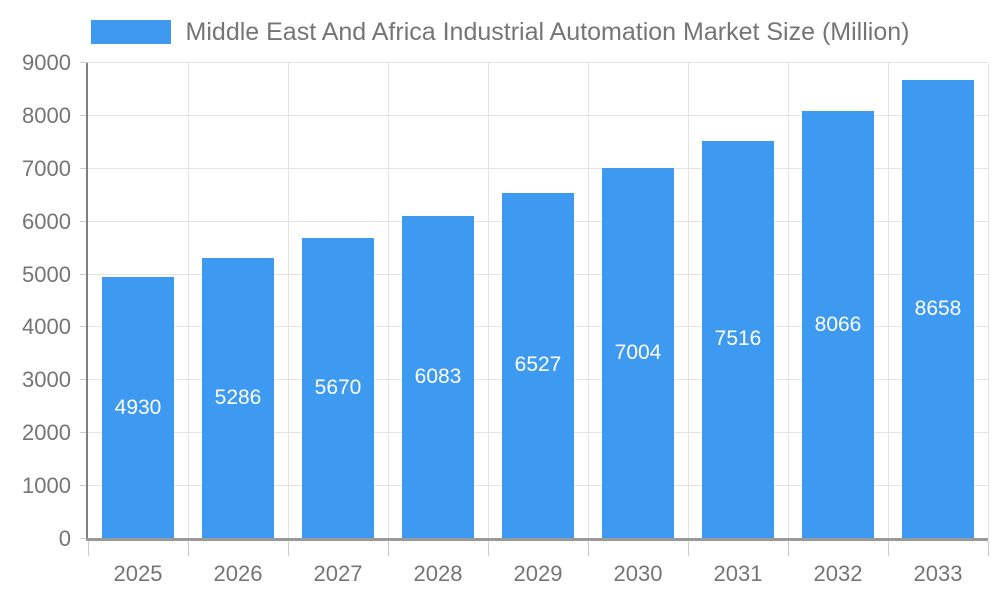 The width and height of the screenshot is (1000, 600). I want to click on bar: 7004, so click(638, 352).